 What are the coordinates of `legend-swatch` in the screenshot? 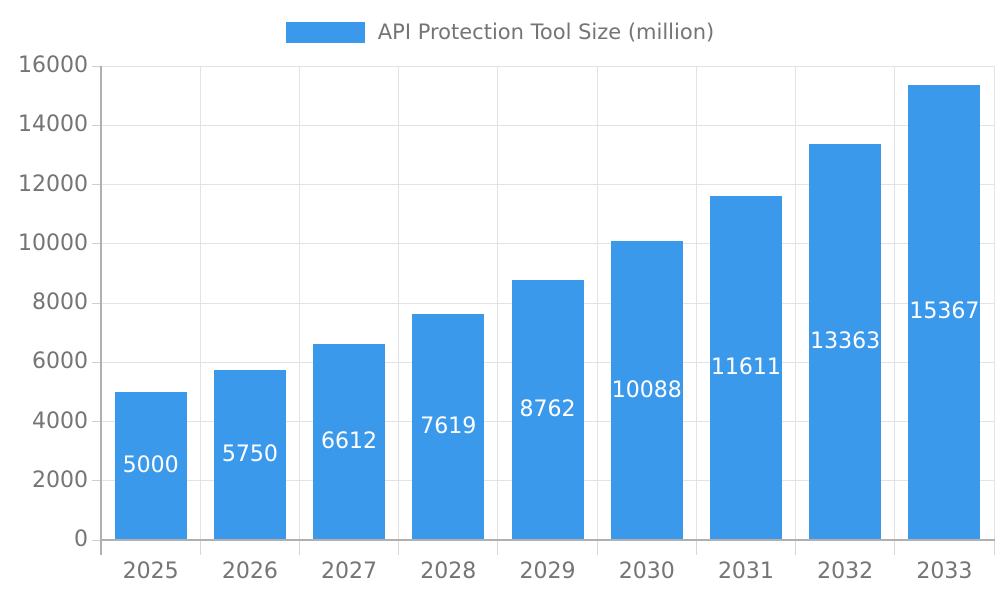 It's located at (325, 32).